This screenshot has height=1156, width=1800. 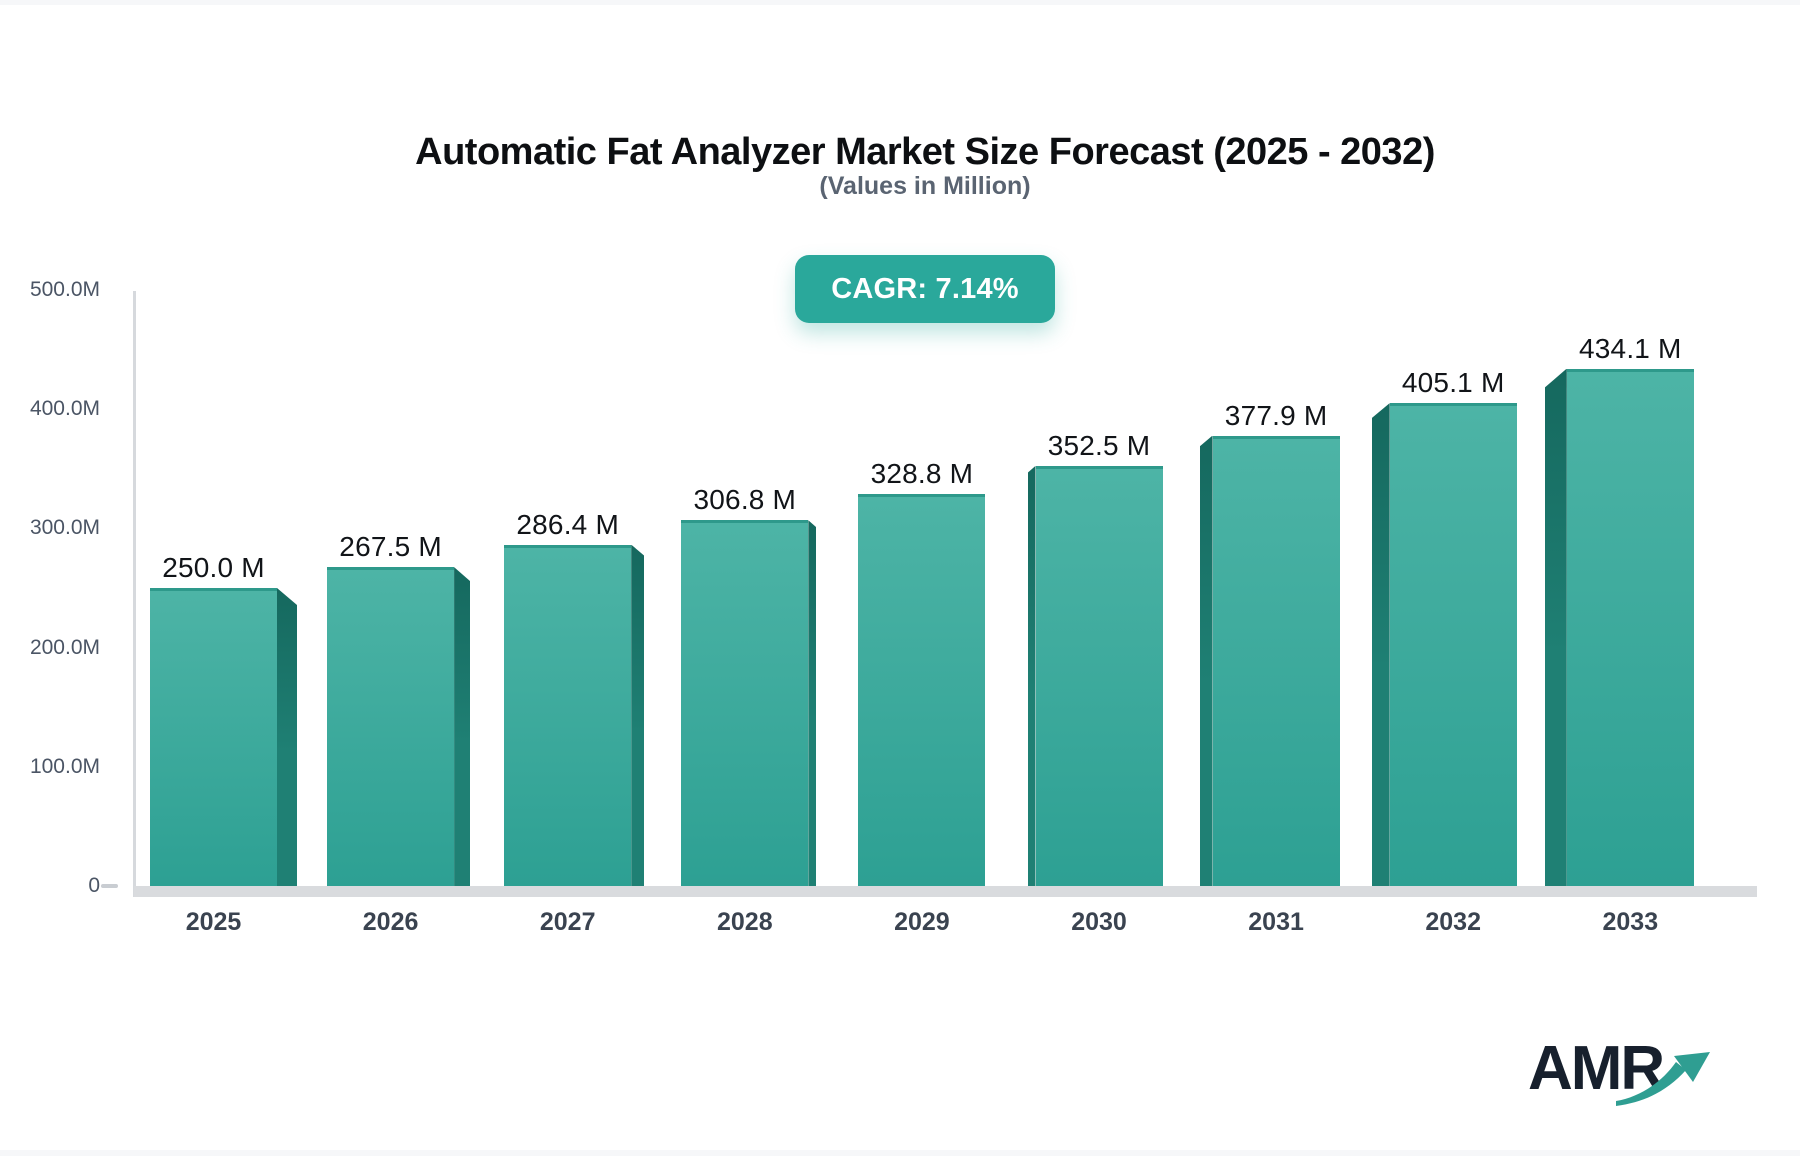 What do you see at coordinates (812, 703) in the screenshot?
I see `bar-3d-side-2028` at bounding box center [812, 703].